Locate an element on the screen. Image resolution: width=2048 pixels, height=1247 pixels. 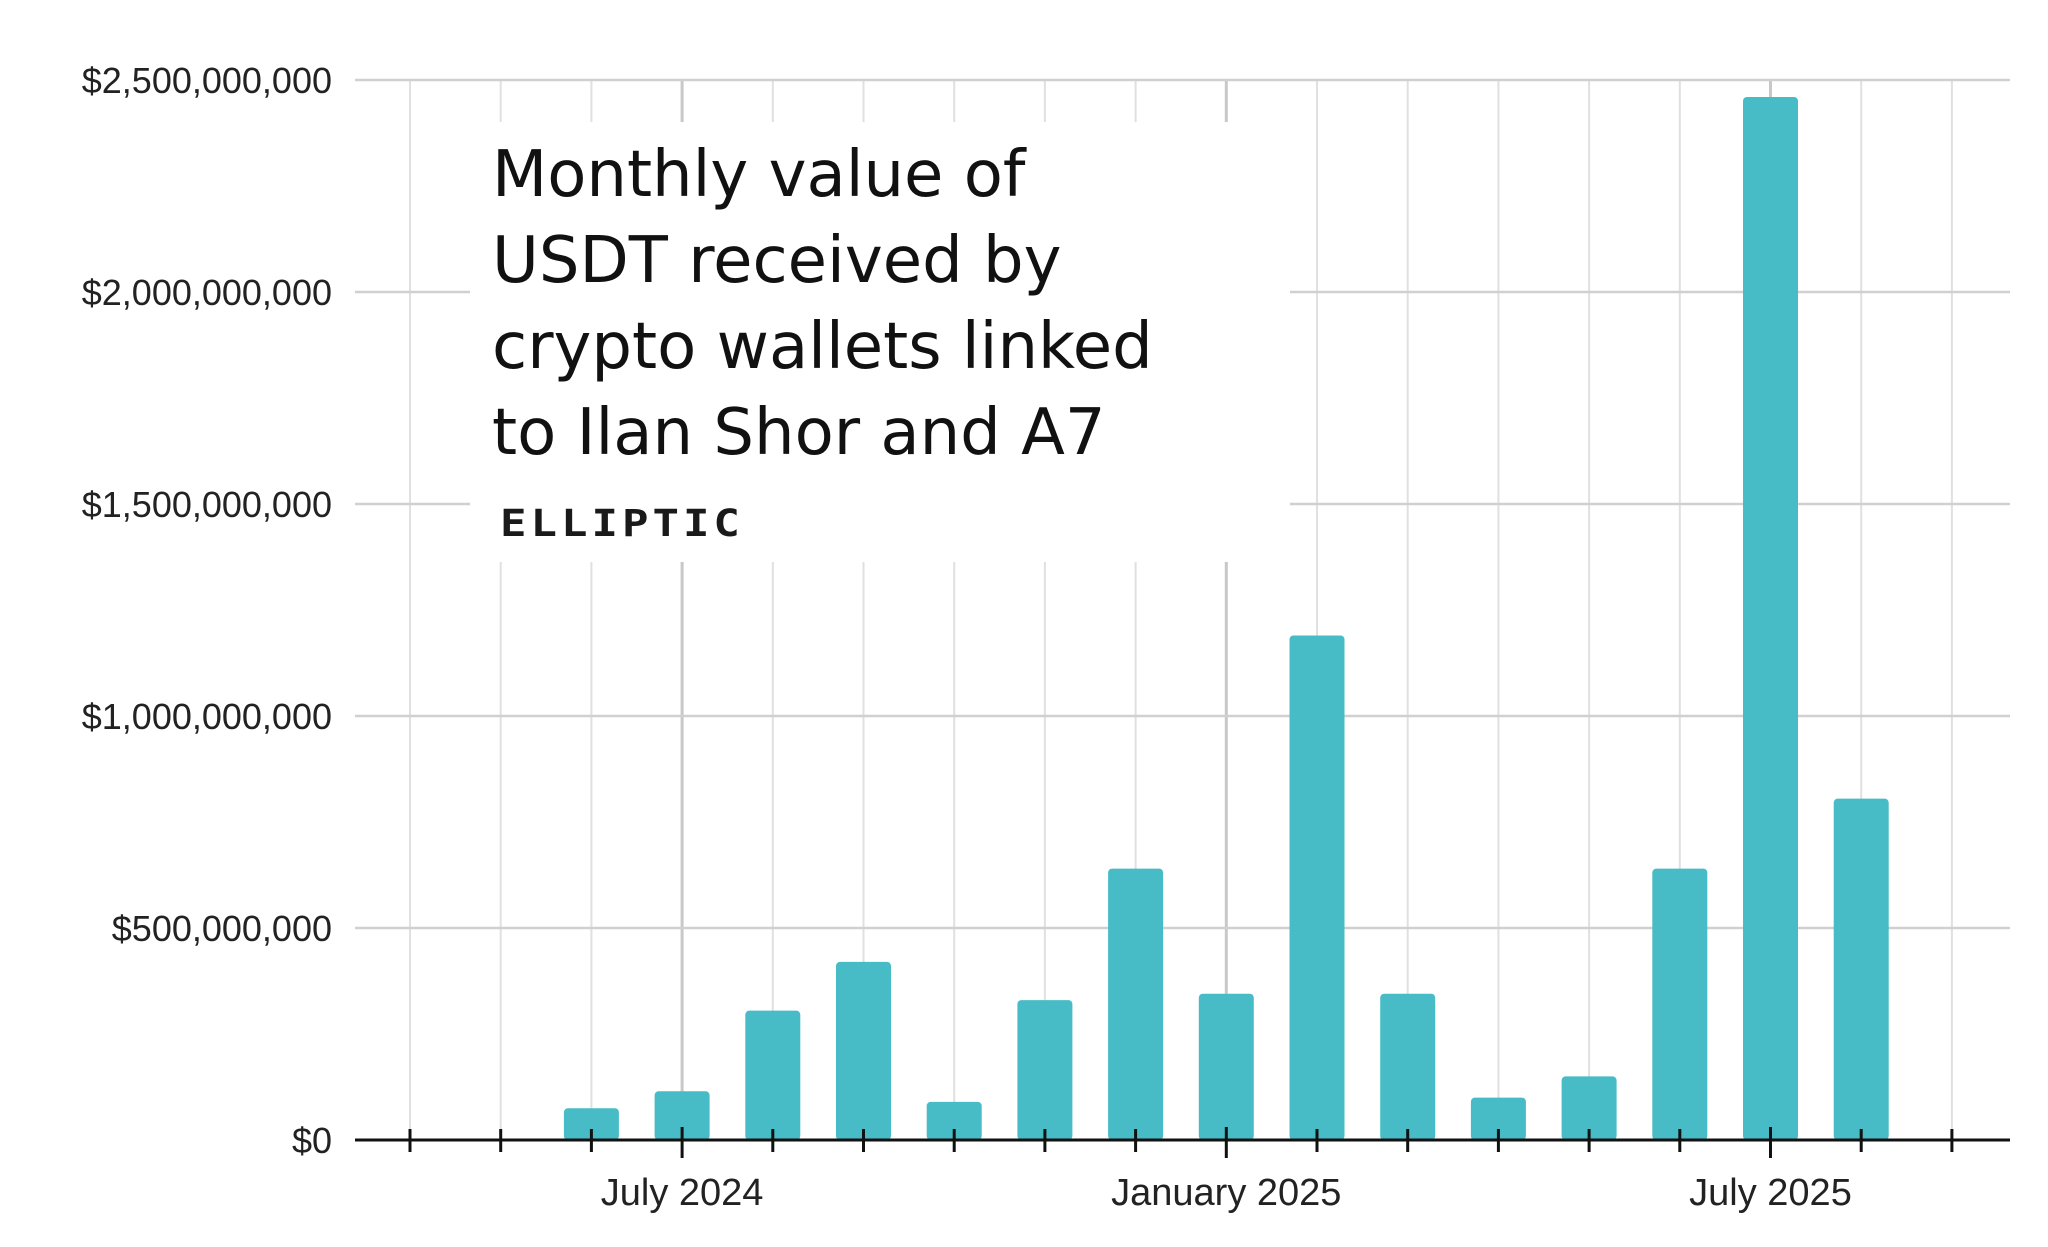
elliptic-logo: ELLIPTIC is located at coordinates (622, 524).